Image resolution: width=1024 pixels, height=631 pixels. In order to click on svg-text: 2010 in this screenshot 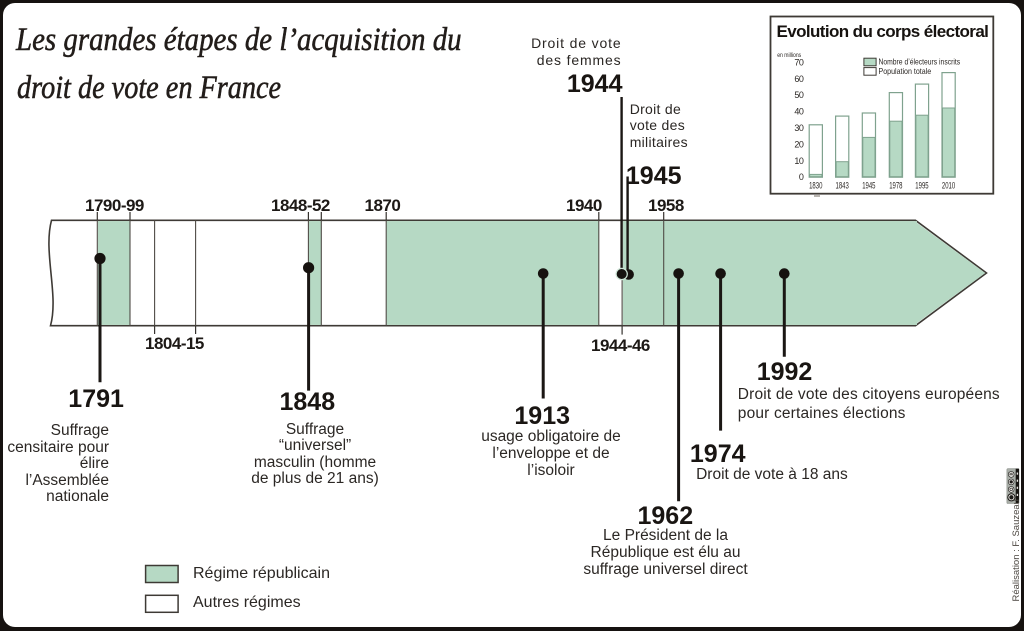, I will do `click(948, 185)`.